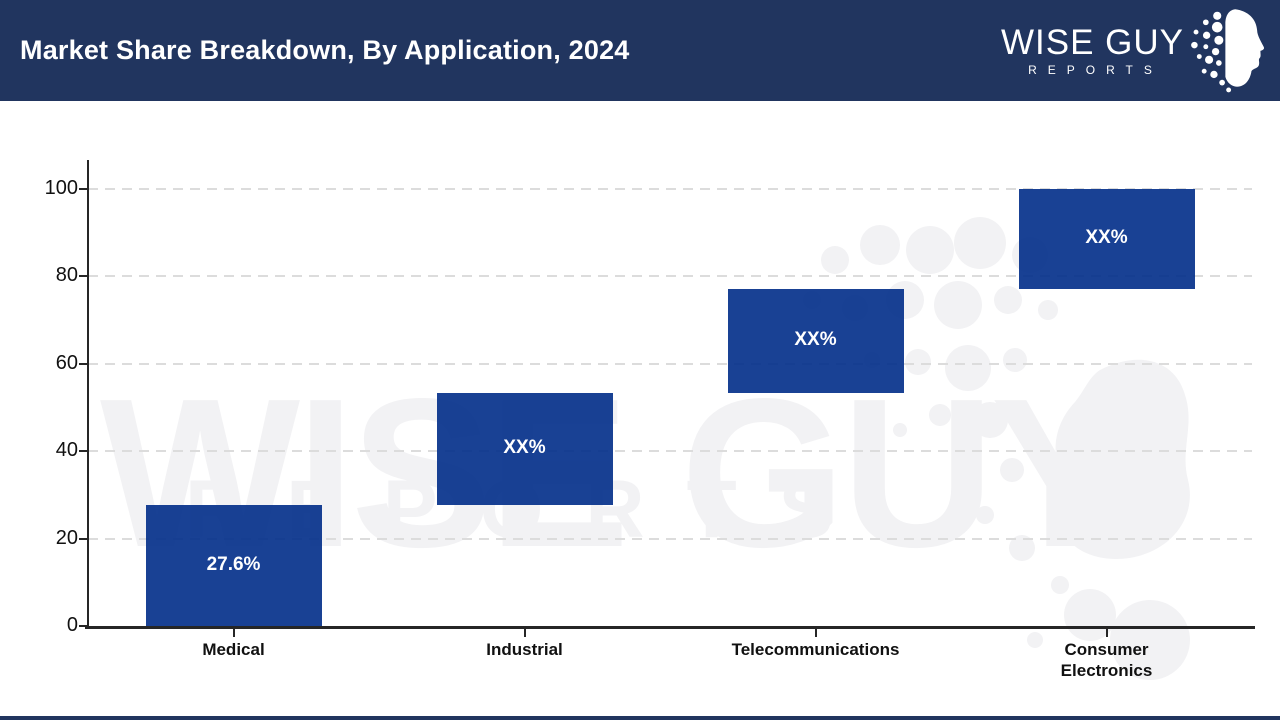 This screenshot has height=720, width=1280. I want to click on x-category-label: Industrial, so click(524, 649).